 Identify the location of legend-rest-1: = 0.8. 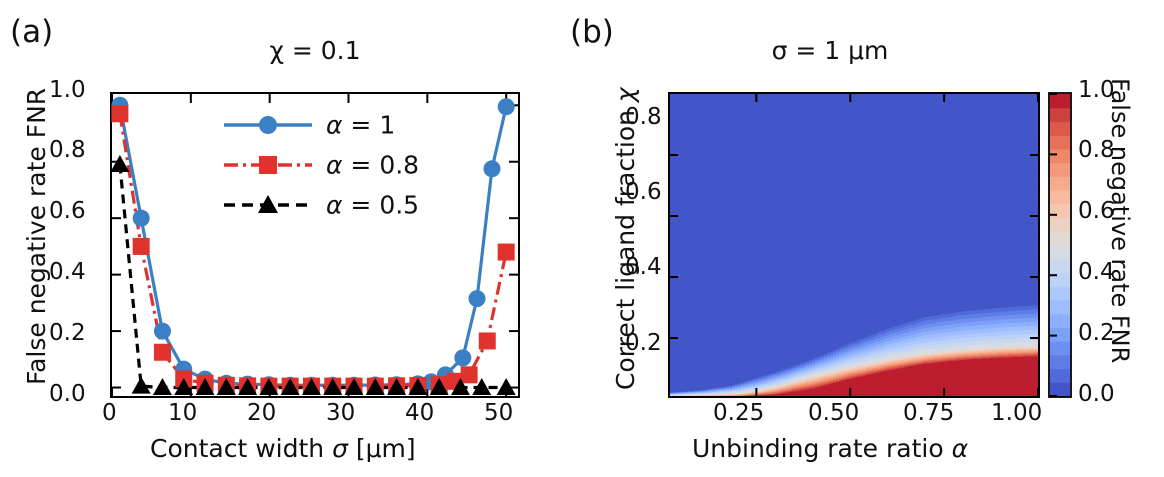
(381, 165).